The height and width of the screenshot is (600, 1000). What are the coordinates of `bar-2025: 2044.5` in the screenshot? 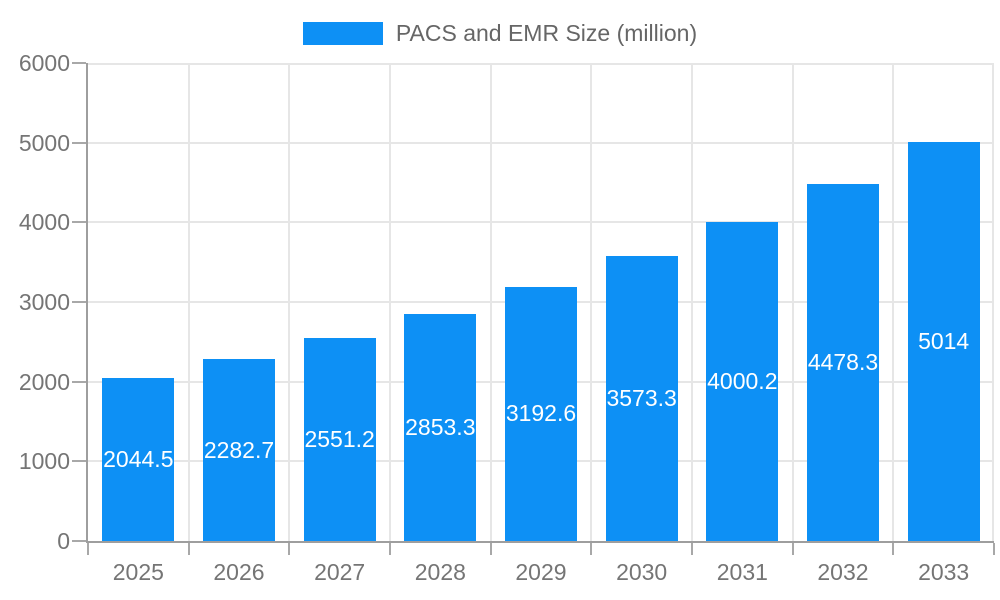 It's located at (138, 459).